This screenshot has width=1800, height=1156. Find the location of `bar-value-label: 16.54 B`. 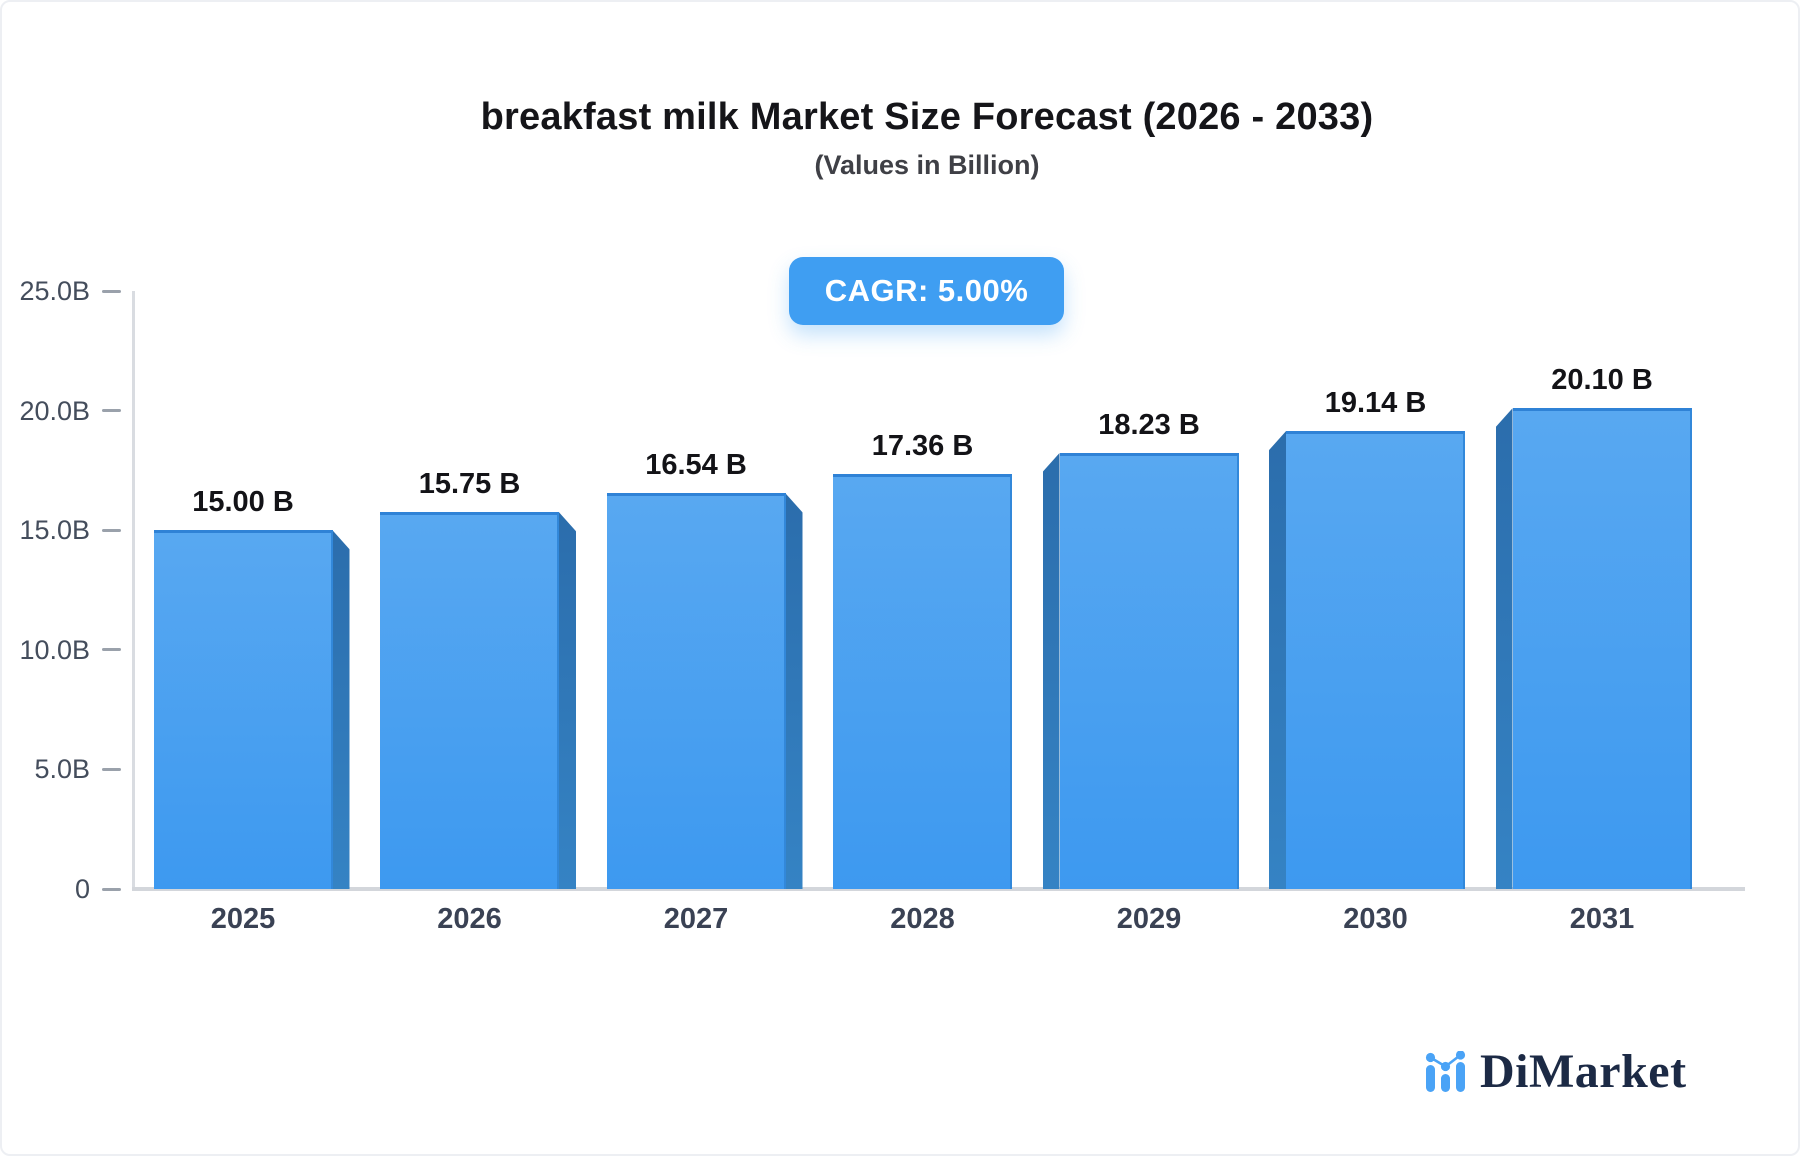

bar-value-label: 16.54 B is located at coordinates (696, 465).